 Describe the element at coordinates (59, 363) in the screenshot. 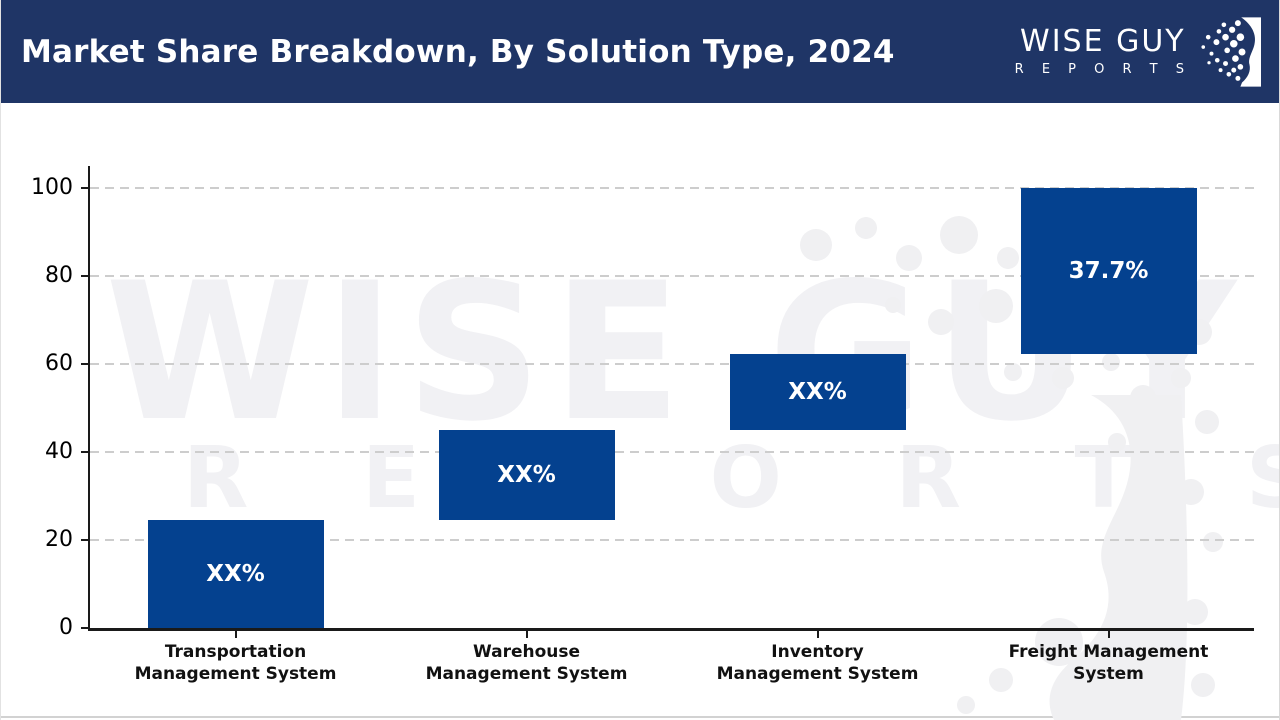

I see `y-tick-label: 60` at that location.